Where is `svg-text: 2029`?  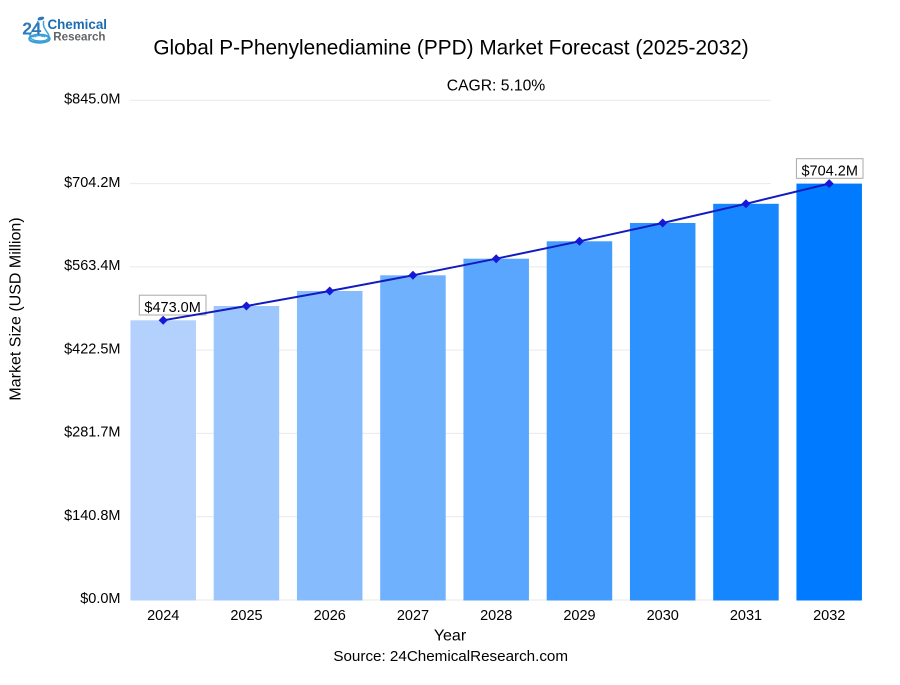
svg-text: 2029 is located at coordinates (579, 616).